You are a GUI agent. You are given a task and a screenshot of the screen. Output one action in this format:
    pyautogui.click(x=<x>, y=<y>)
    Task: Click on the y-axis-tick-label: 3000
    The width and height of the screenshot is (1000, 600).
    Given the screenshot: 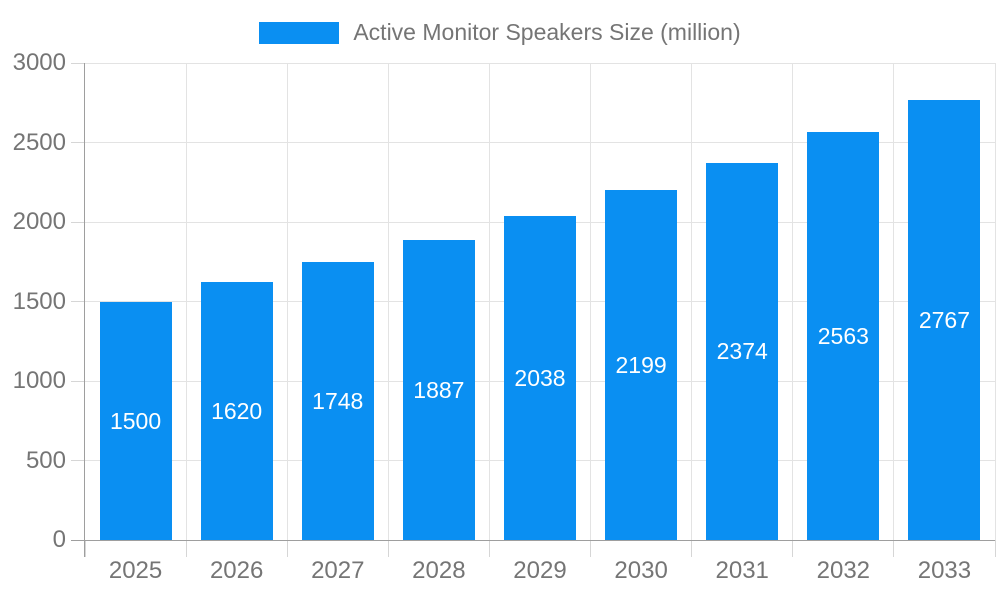 What is the action you would take?
    pyautogui.click(x=39, y=62)
    